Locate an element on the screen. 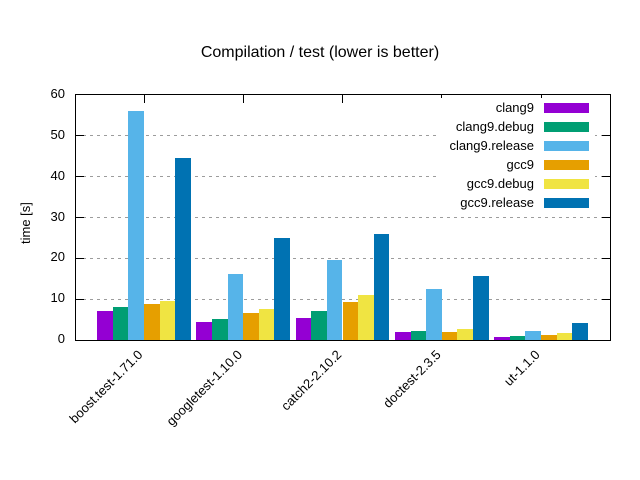  bar-clang9.debug-catch2-2.10.2 is located at coordinates (319, 325).